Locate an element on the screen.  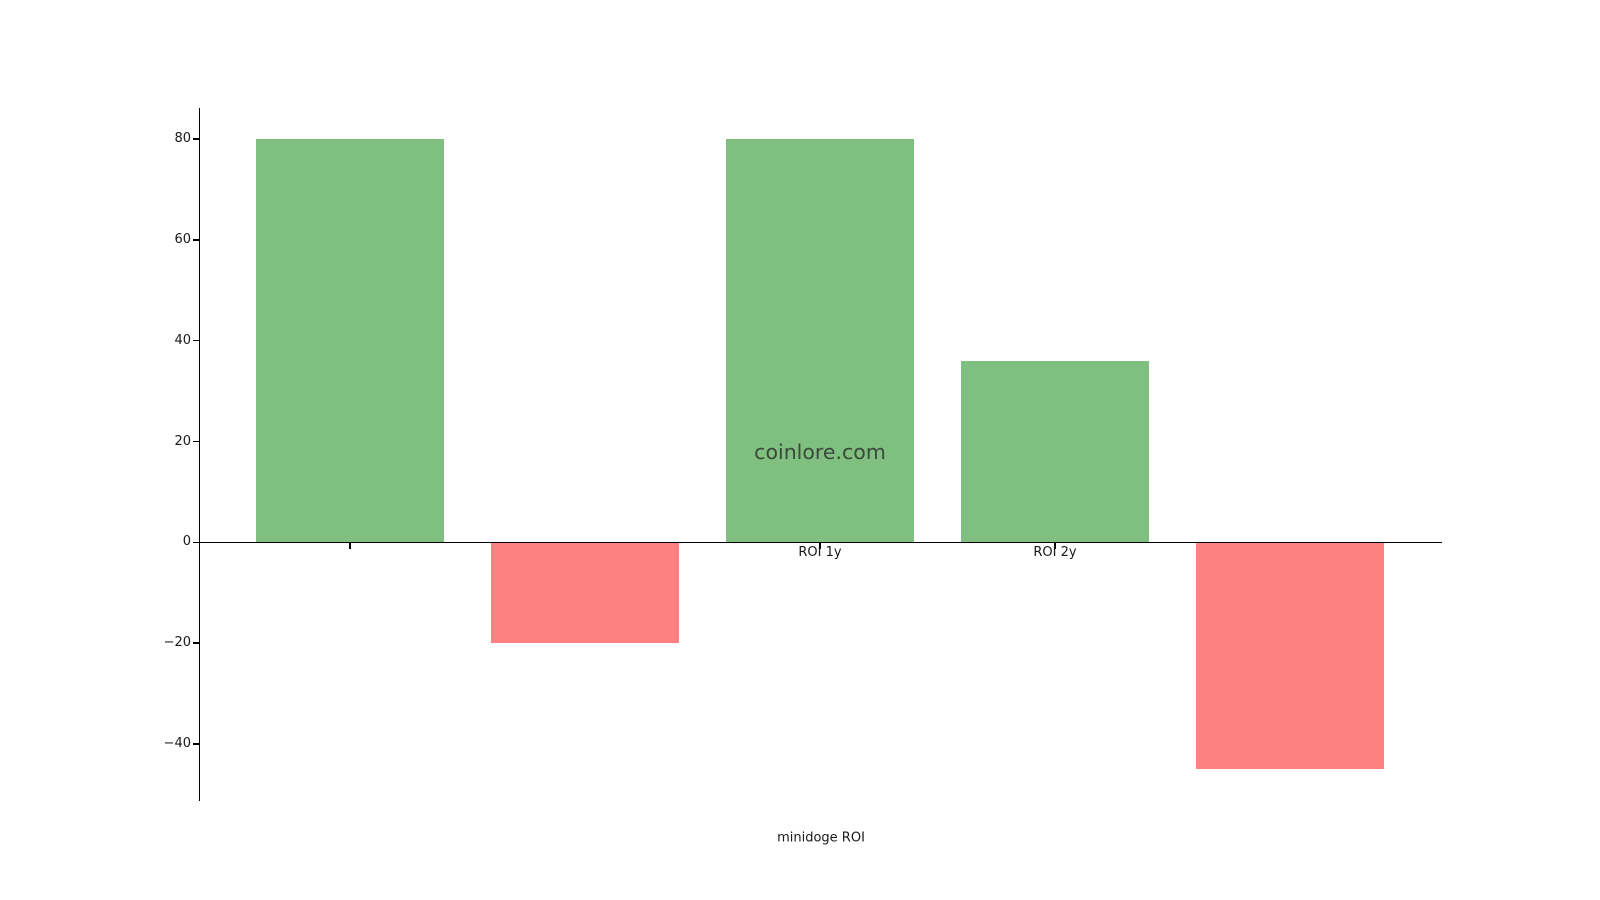
y-tick-mark-−20 is located at coordinates (195, 643).